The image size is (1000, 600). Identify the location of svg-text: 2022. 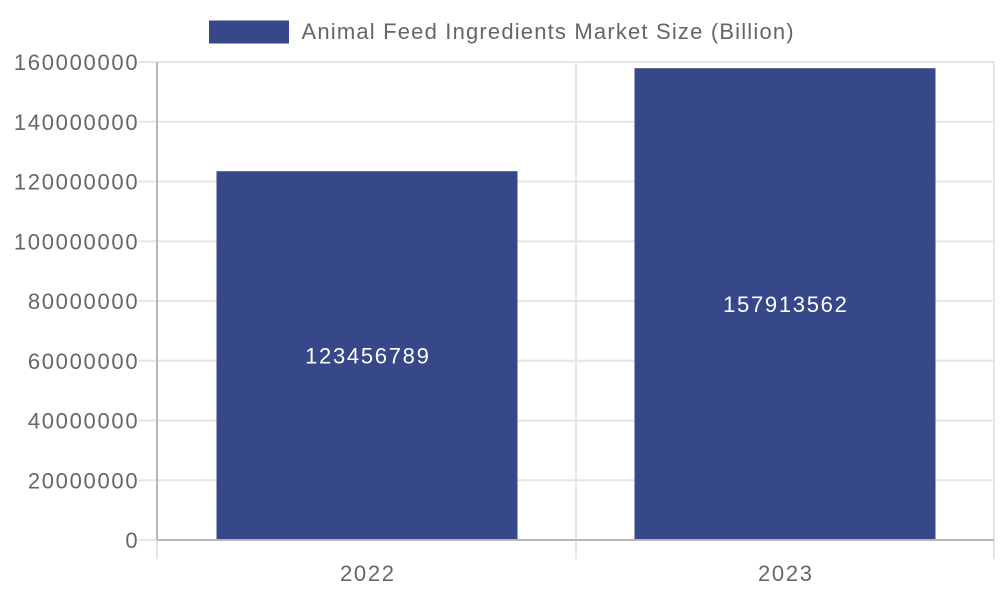
(368, 573).